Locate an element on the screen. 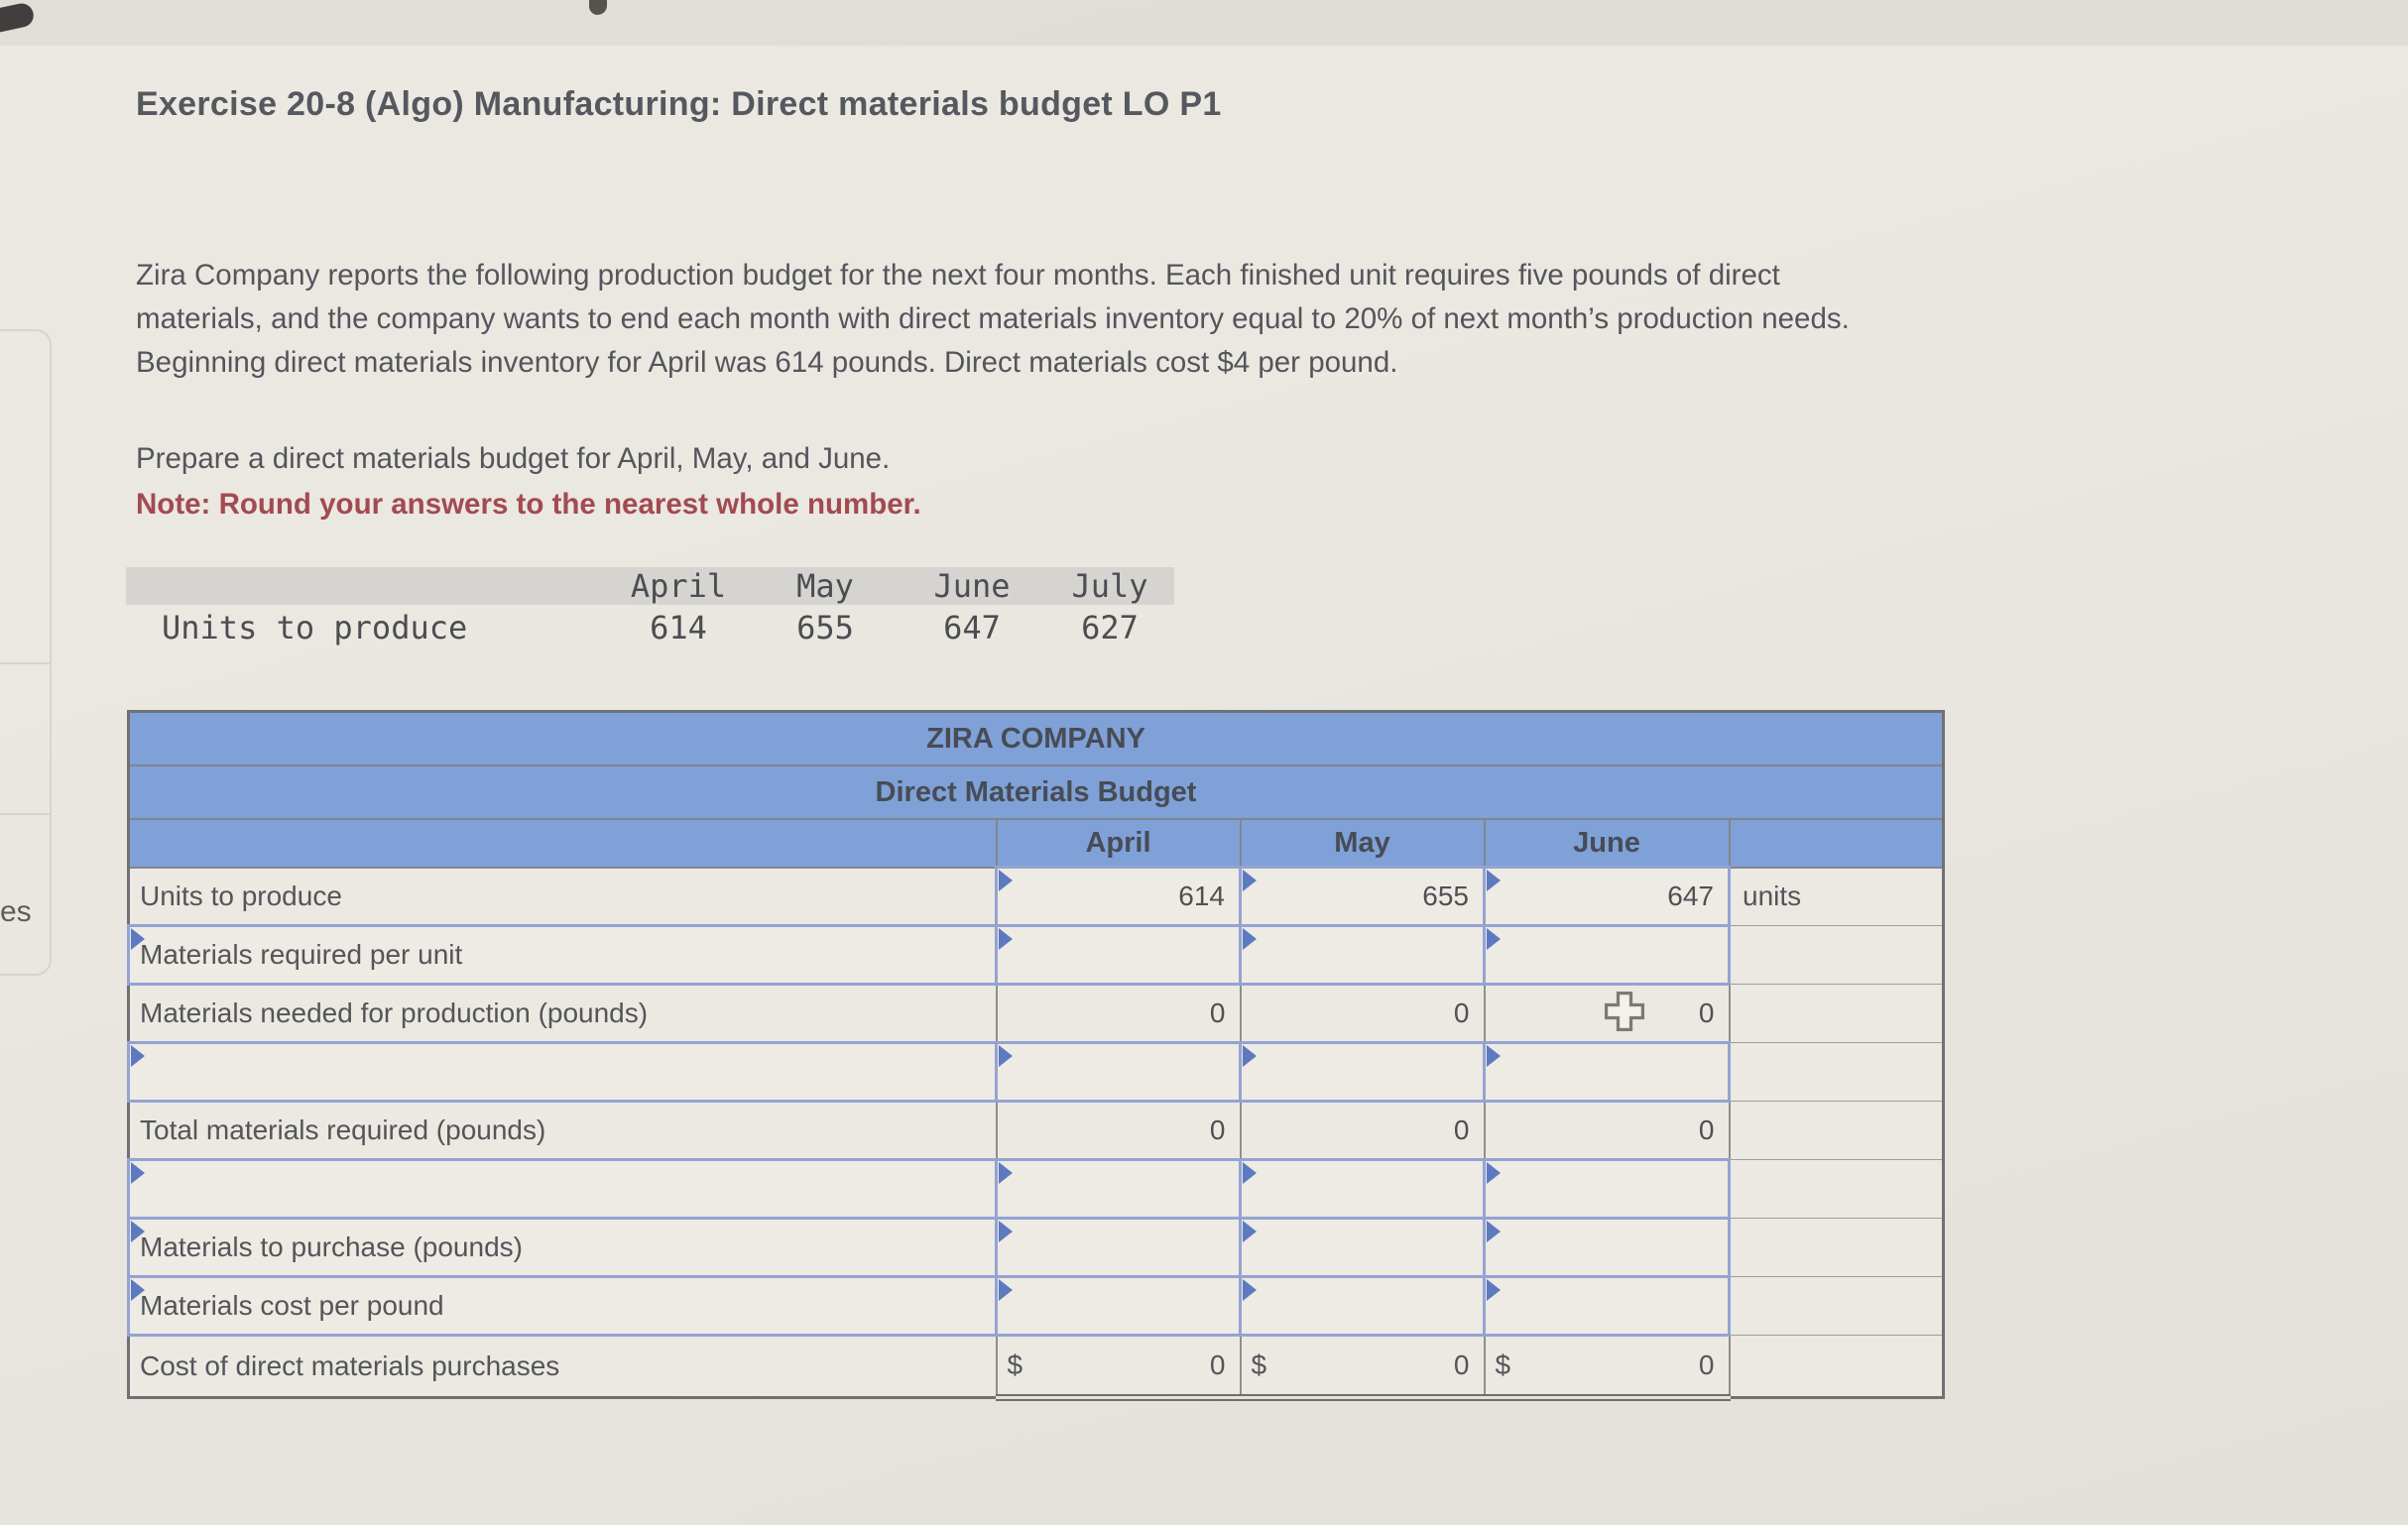  table-subtitle-row: Direct Materials Budget is located at coordinates (1036, 792).